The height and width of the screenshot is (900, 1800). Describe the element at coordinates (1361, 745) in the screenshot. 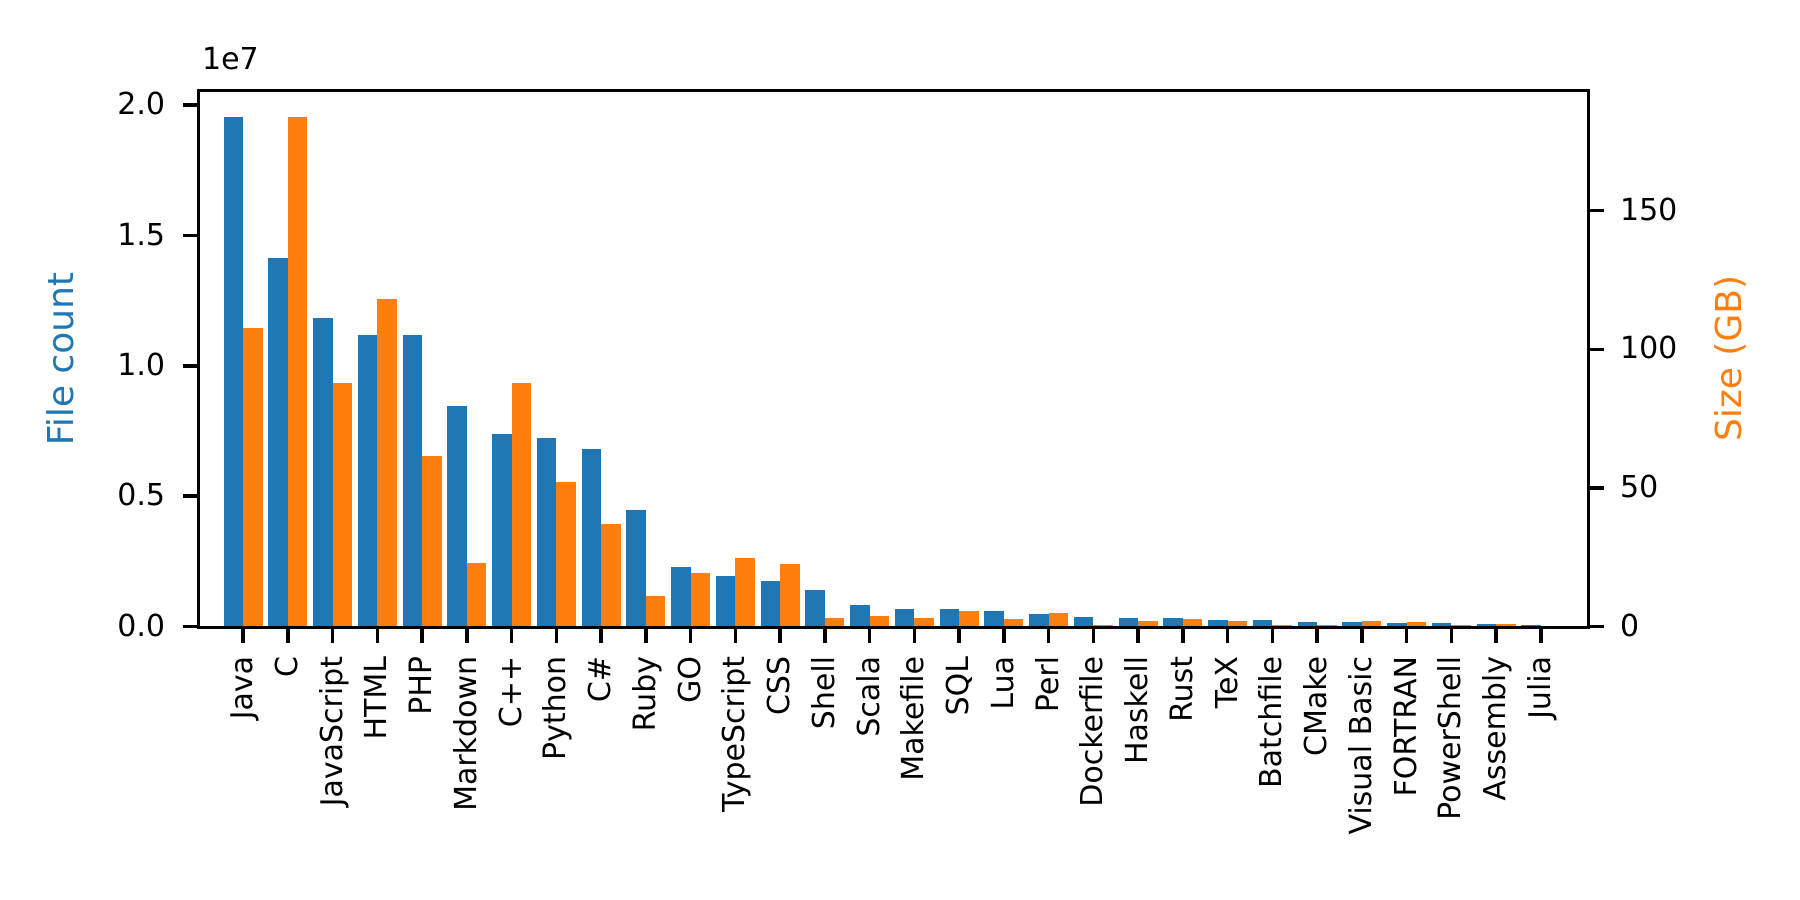

I see `x-tick-label-visual-basic: Visual Basic` at that location.